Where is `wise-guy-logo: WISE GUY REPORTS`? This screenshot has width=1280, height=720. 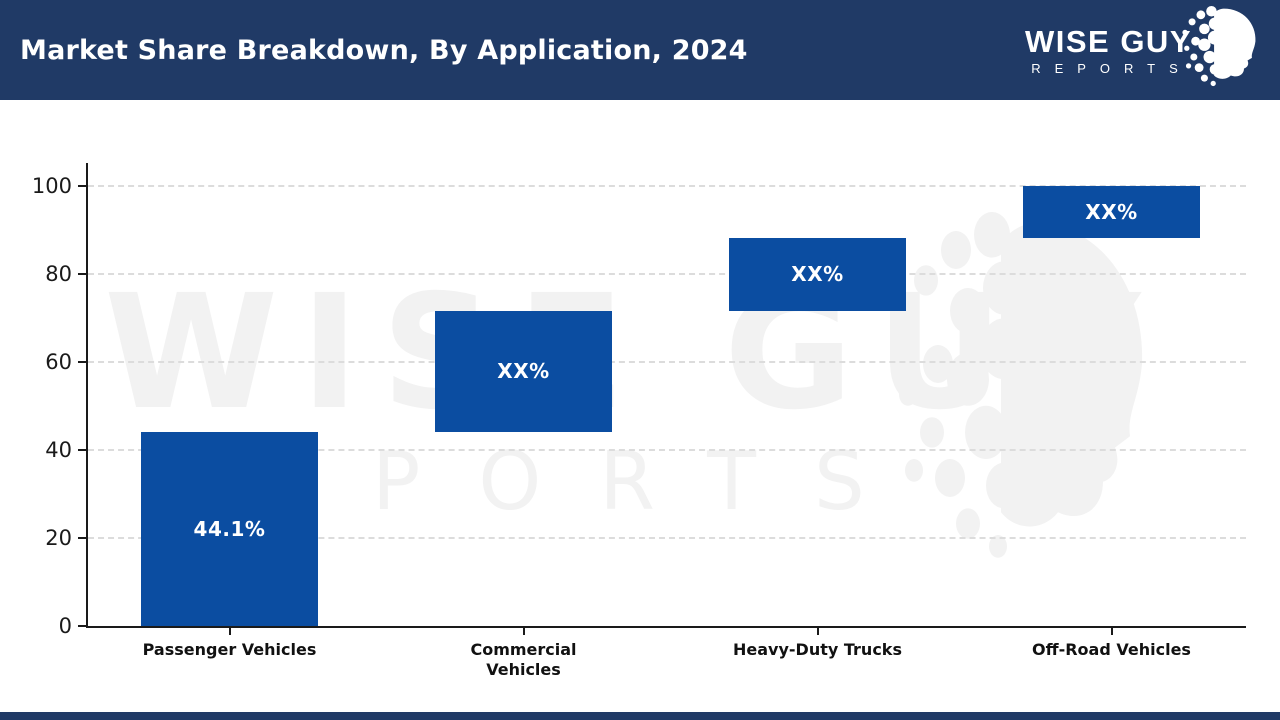 wise-guy-logo: WISE GUY REPORTS is located at coordinates (1152, 50).